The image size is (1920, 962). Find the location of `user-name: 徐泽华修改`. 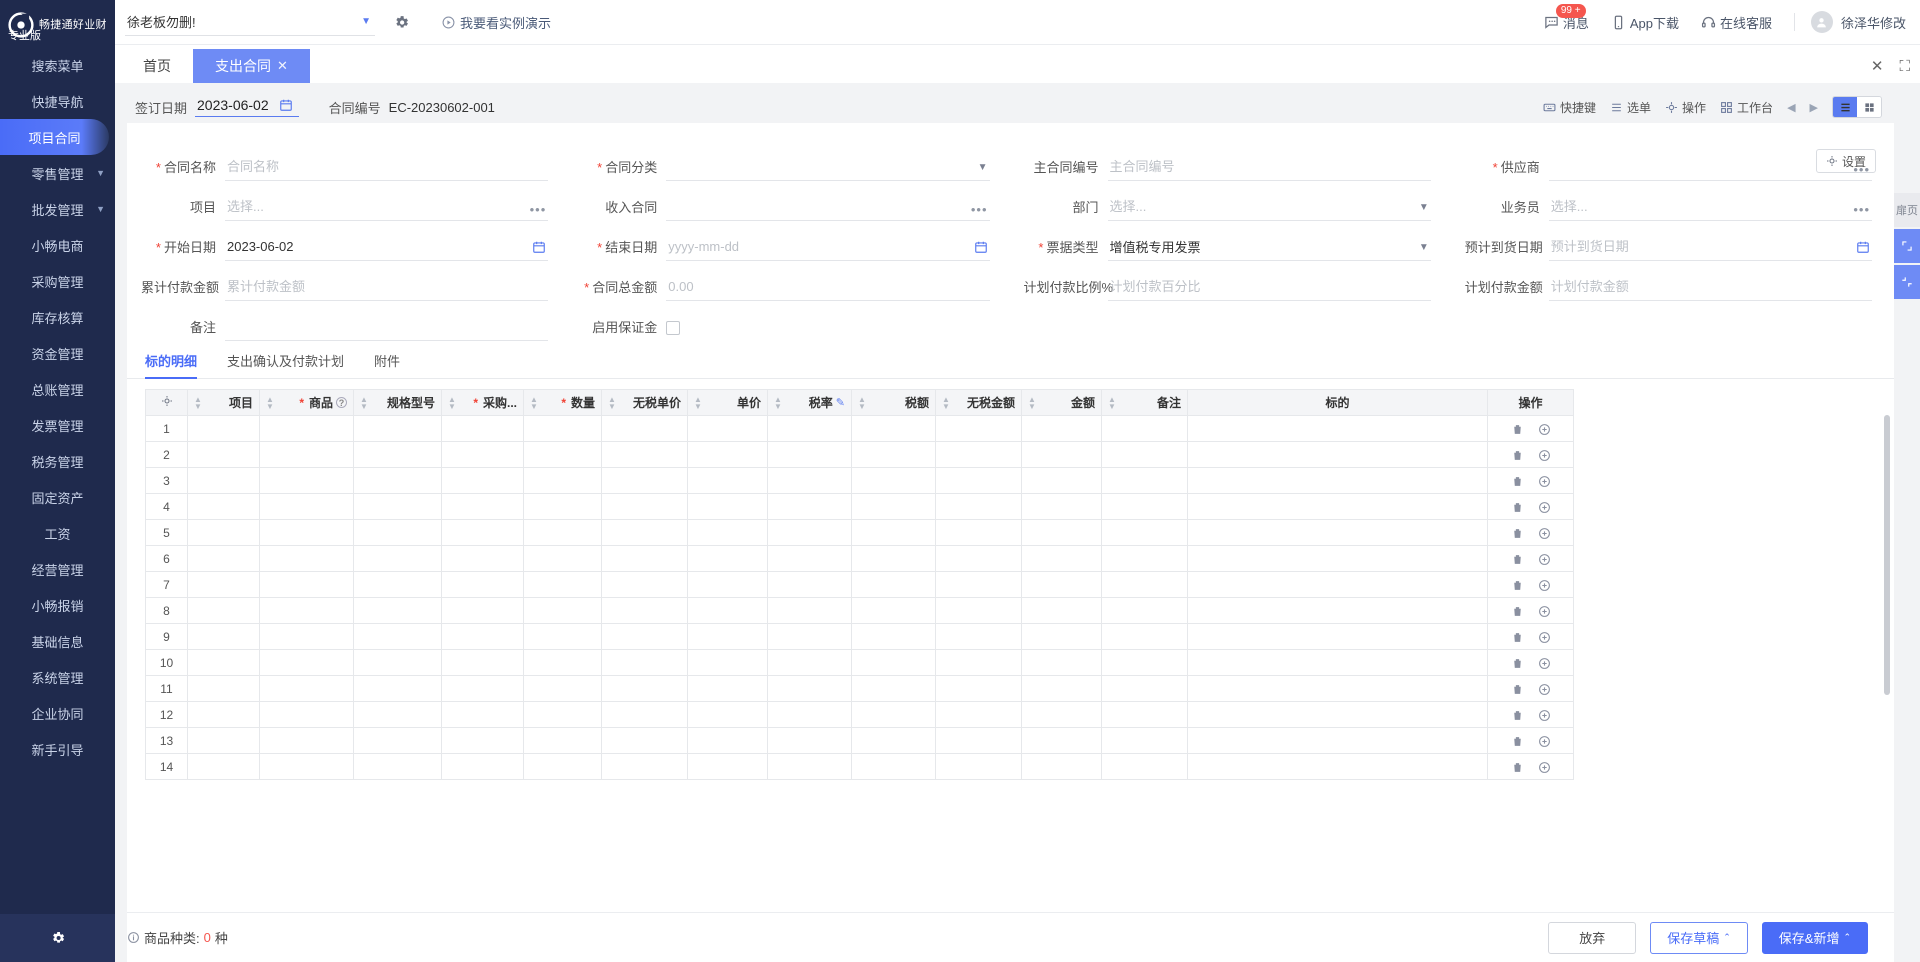

user-name: 徐泽华修改 is located at coordinates (1873, 23).